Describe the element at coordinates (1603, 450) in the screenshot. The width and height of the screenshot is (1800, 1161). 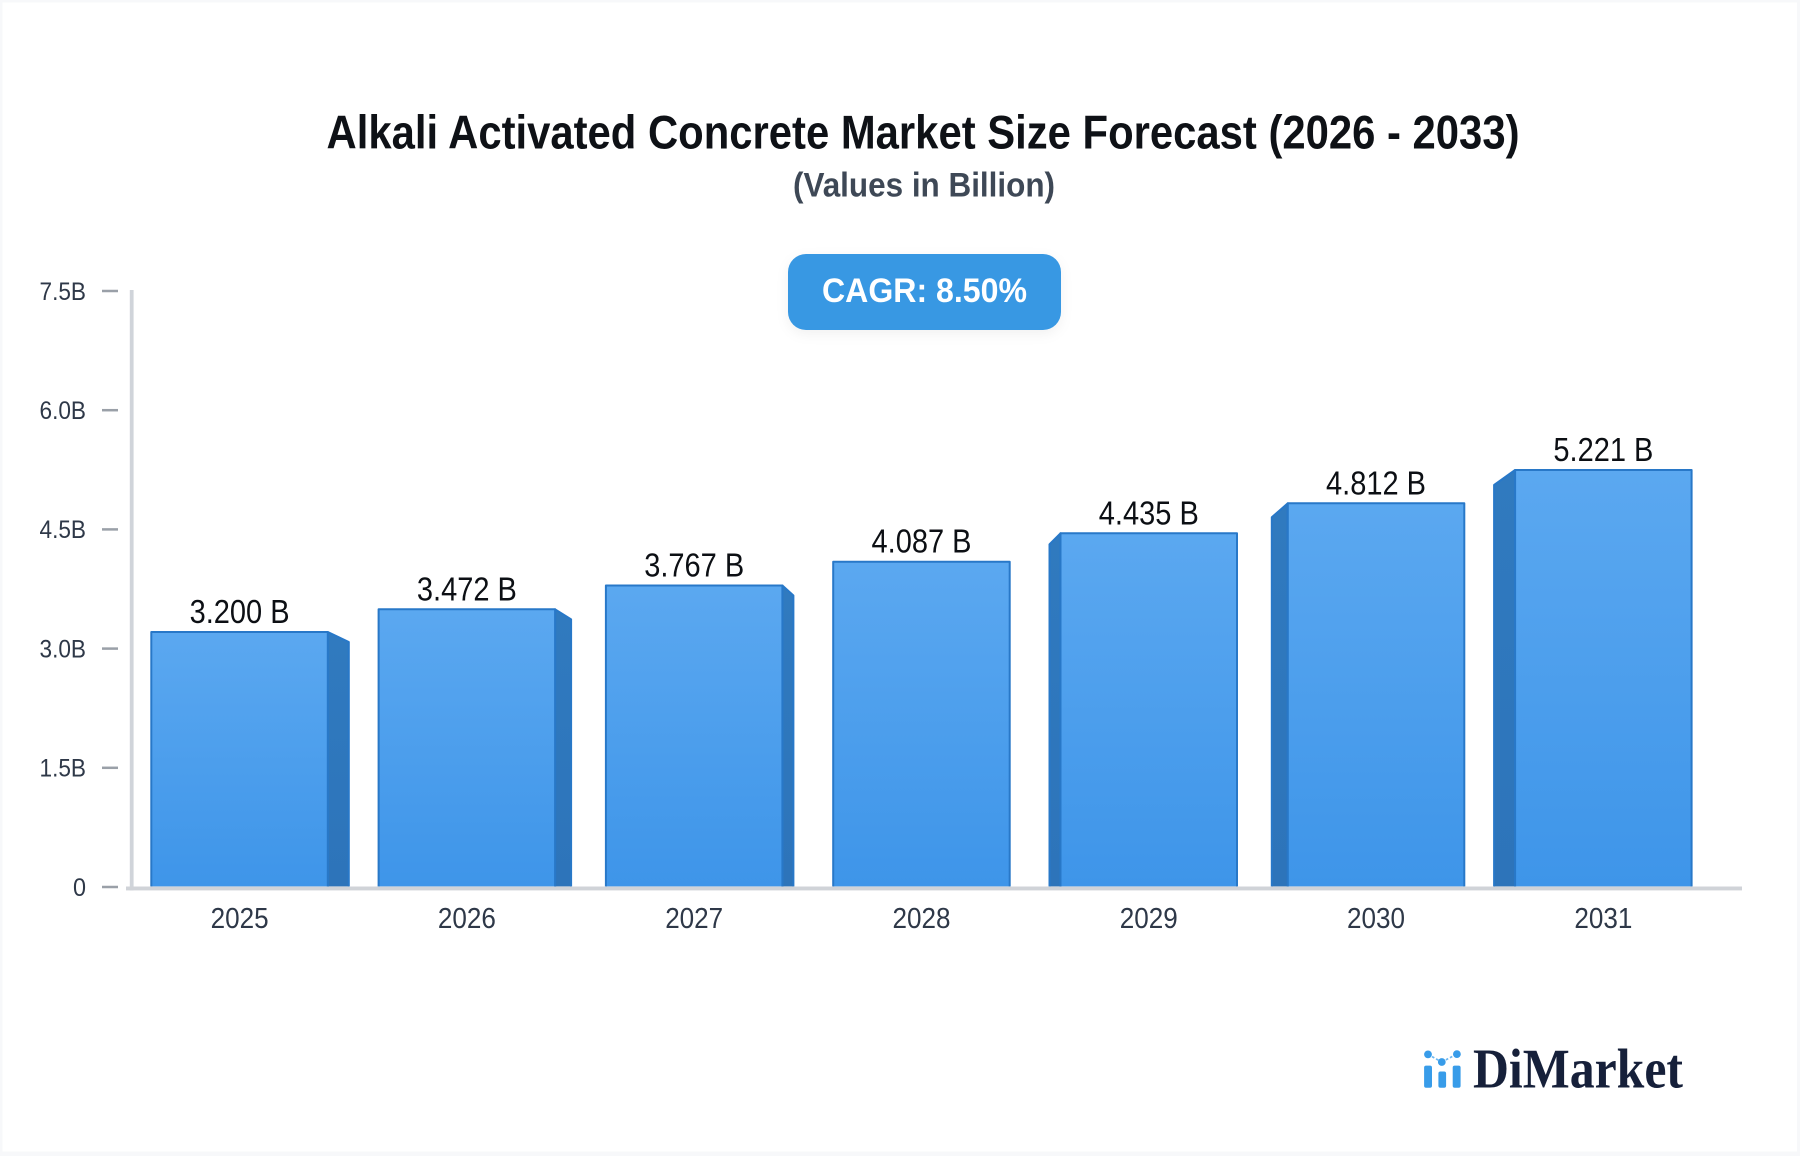
I see `svg-text: 5.221 B` at that location.